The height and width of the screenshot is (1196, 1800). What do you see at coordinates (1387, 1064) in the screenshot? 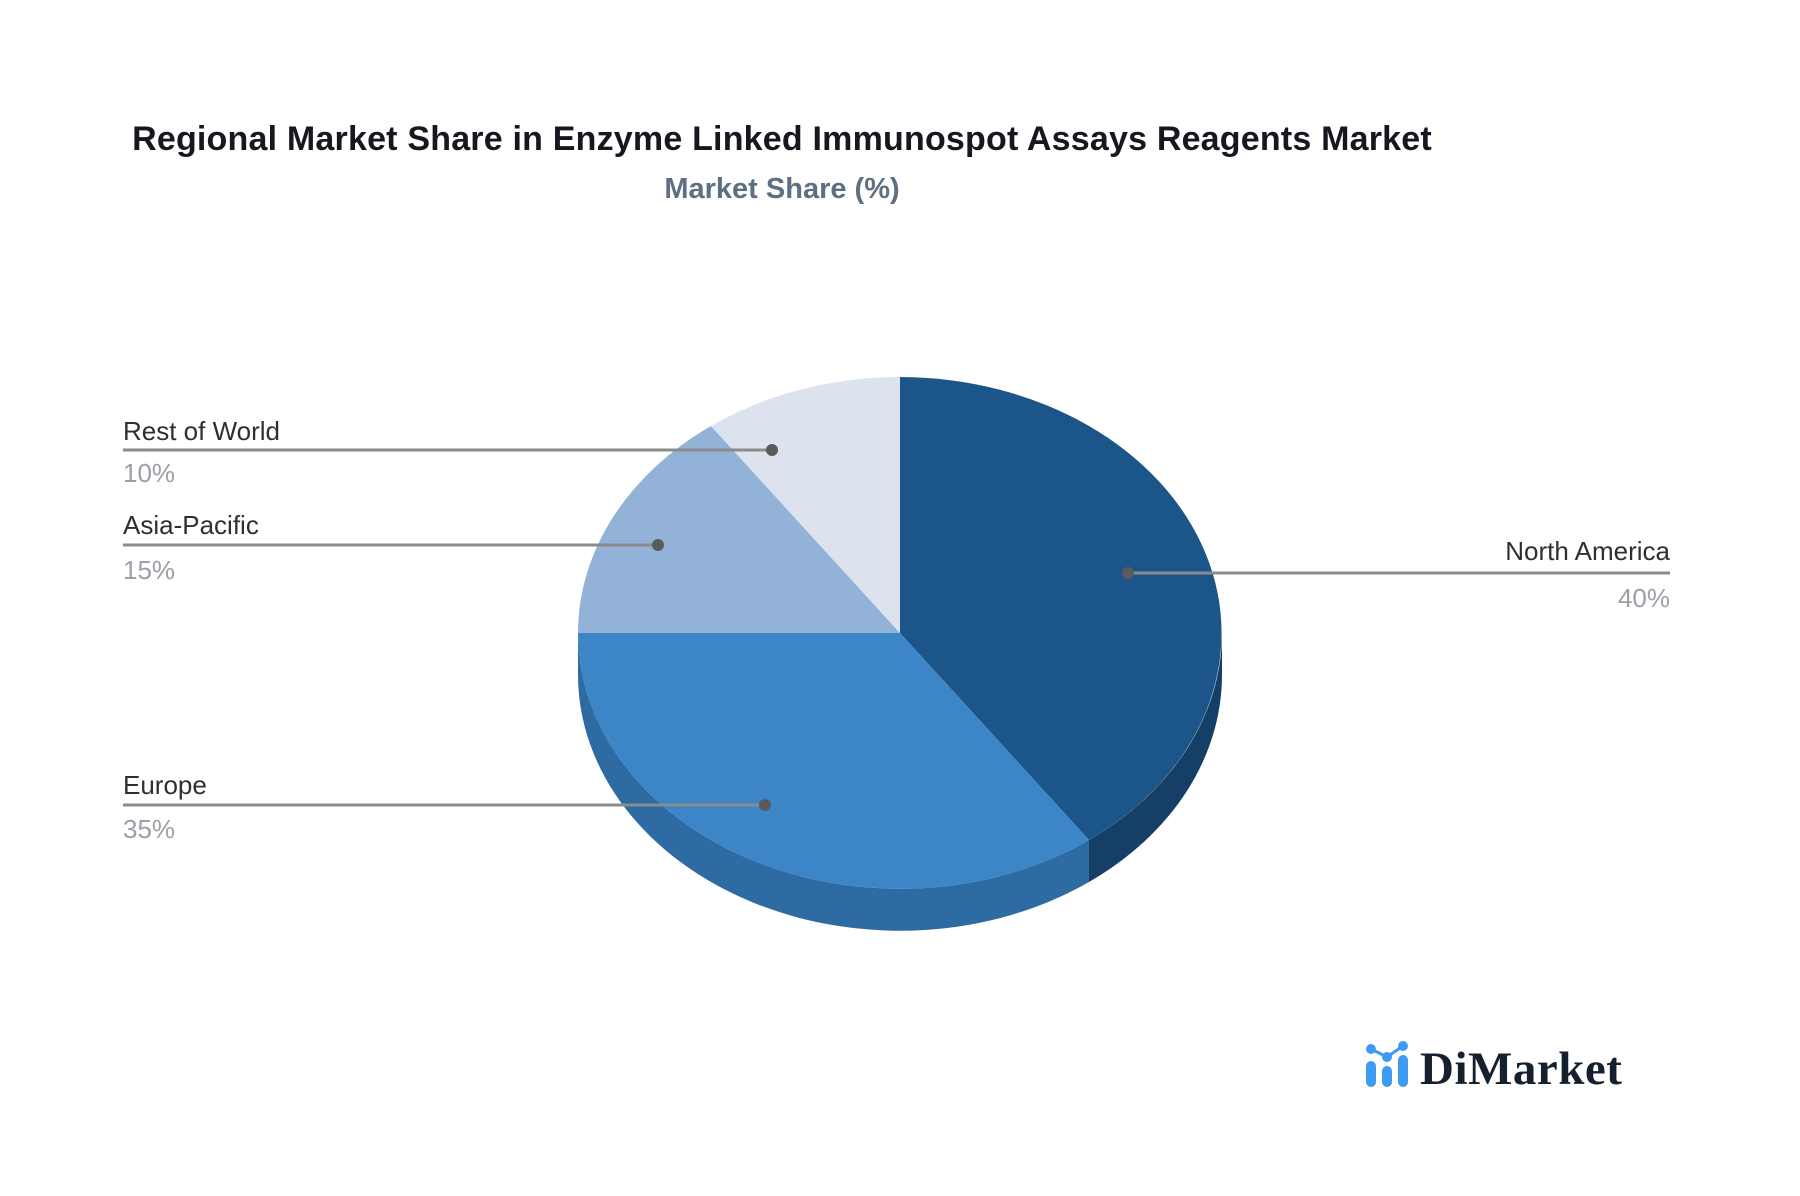
I see `bar-line-chart-icon` at bounding box center [1387, 1064].